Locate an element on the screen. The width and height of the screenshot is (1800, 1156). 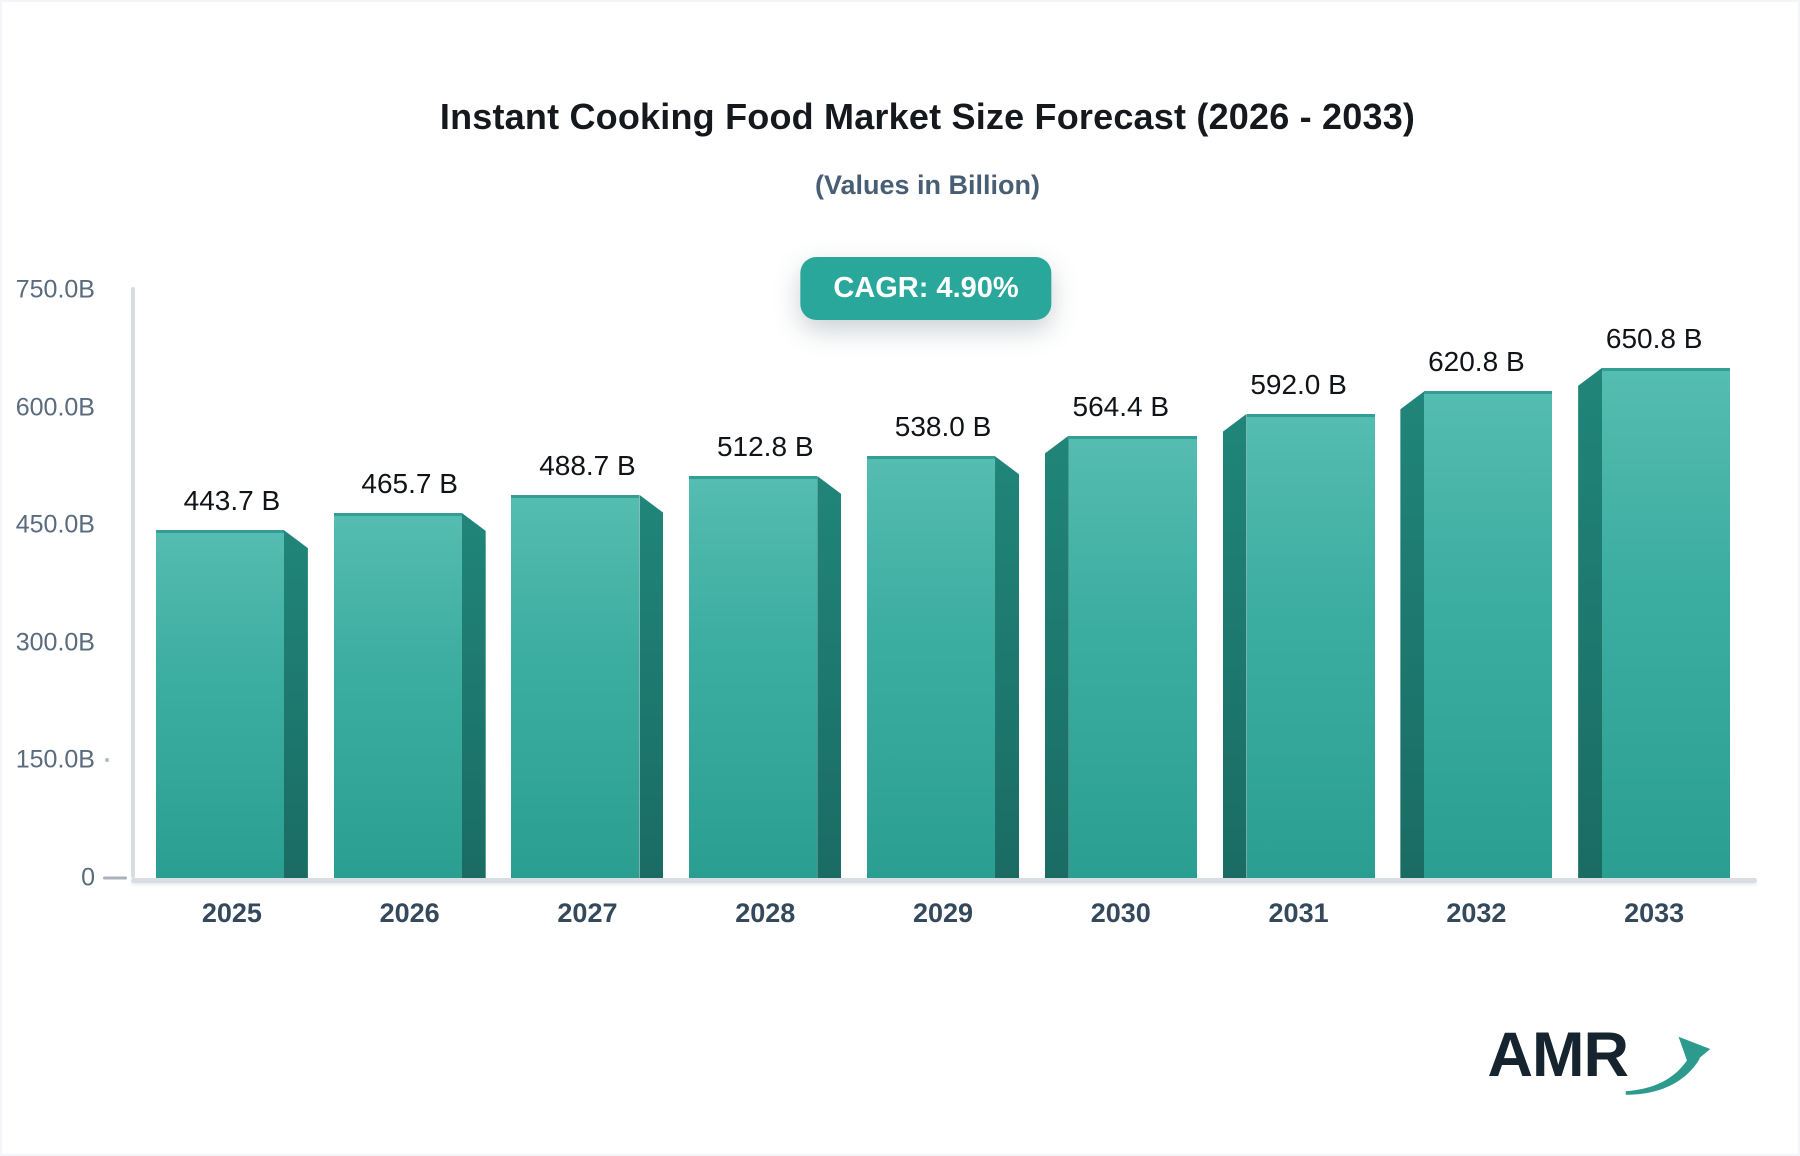
x-axis-label-2029: 2029 is located at coordinates (943, 913).